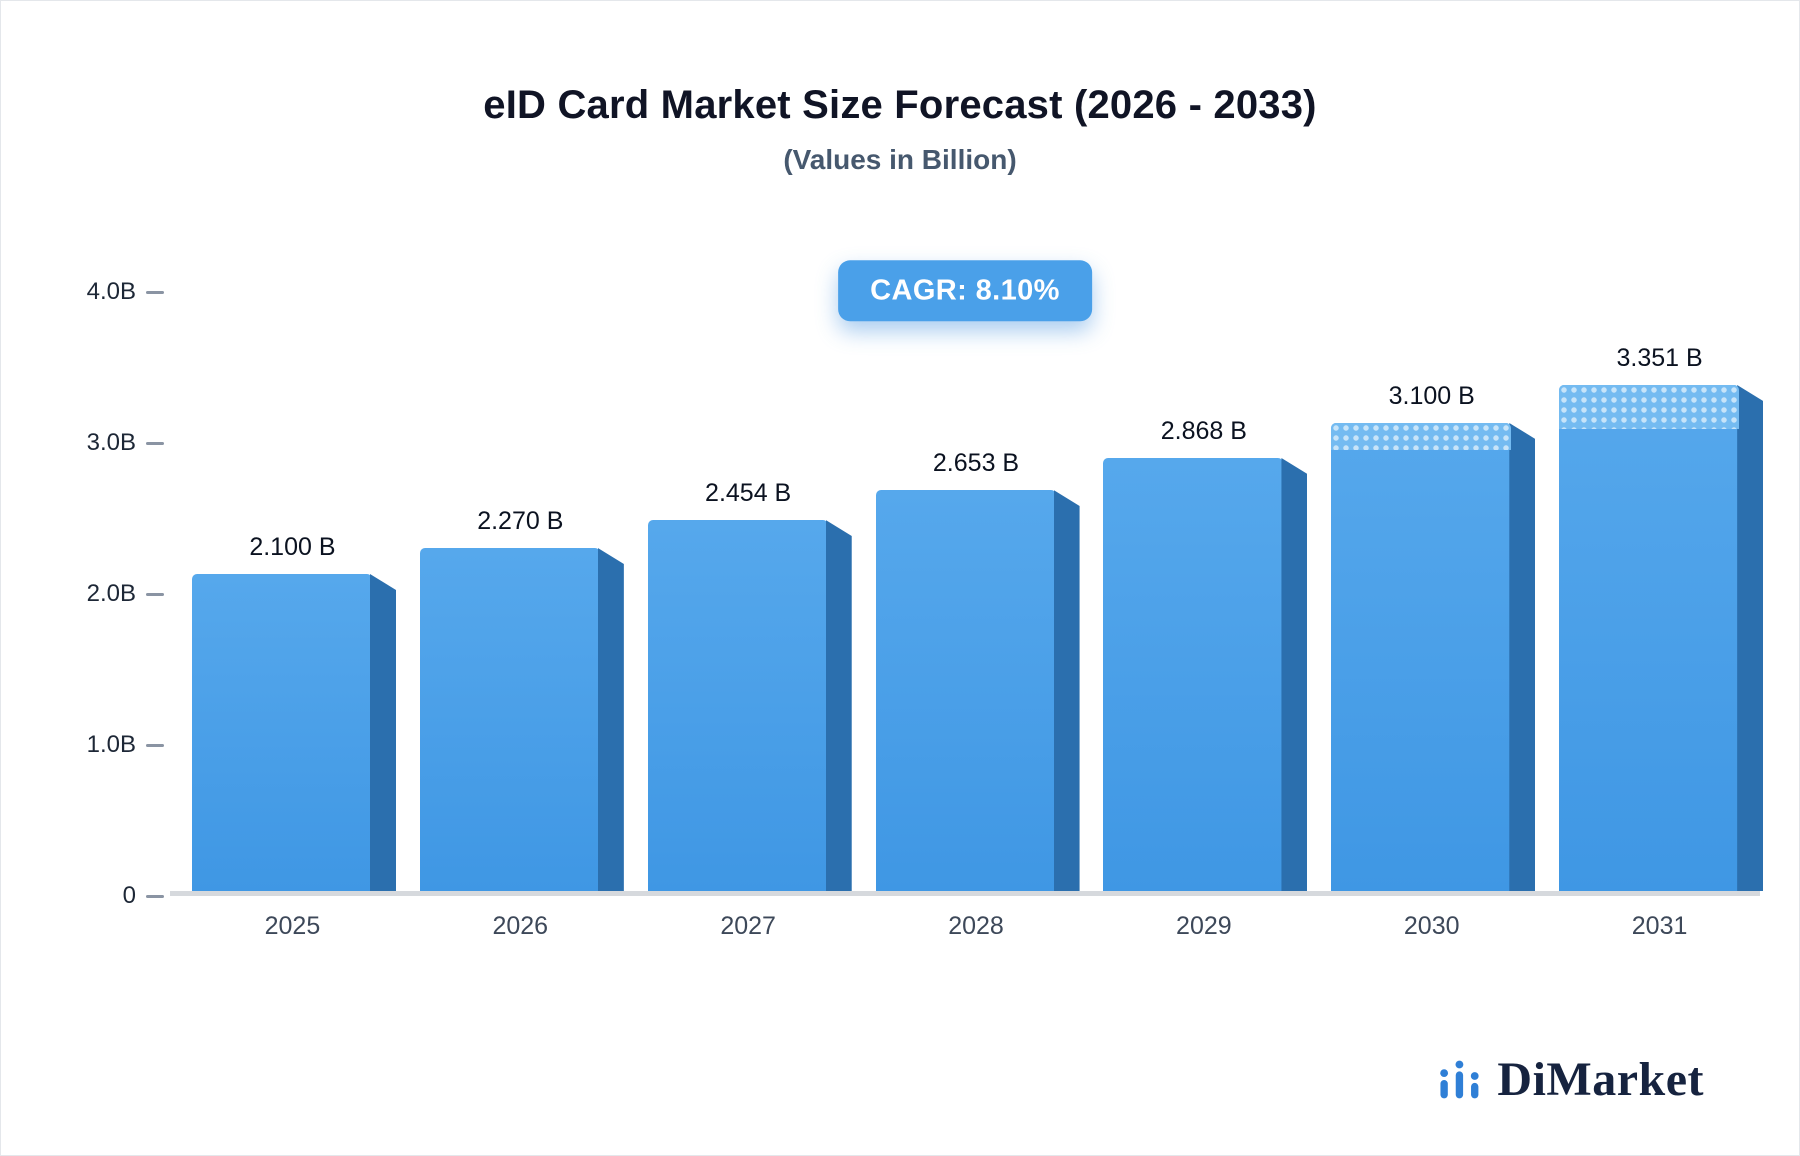 This screenshot has width=1800, height=1156. Describe the element at coordinates (900, 159) in the screenshot. I see `chart-subtitle: (Values in Billion)` at that location.